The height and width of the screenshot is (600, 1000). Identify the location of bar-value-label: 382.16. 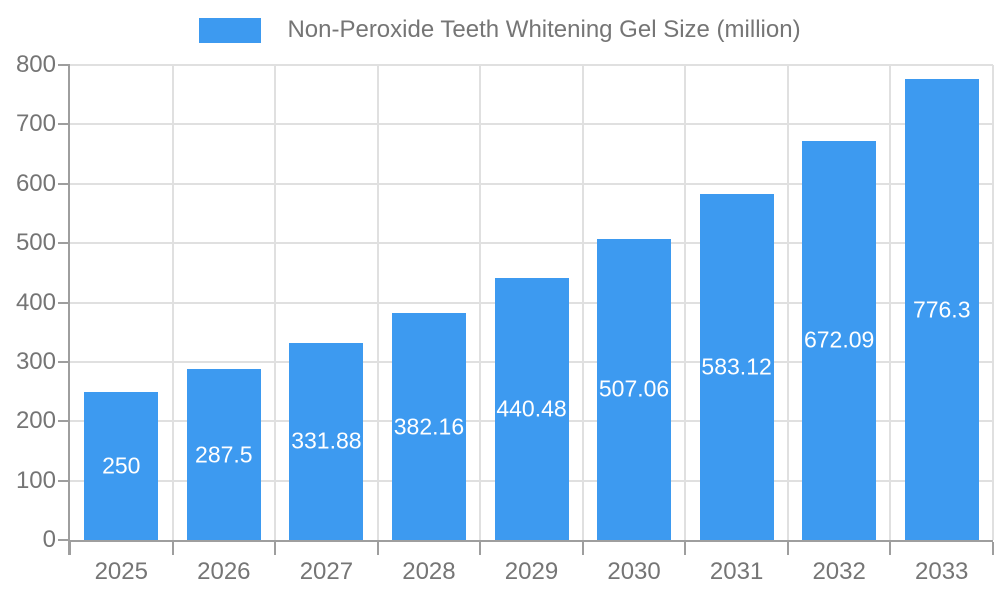
(429, 426).